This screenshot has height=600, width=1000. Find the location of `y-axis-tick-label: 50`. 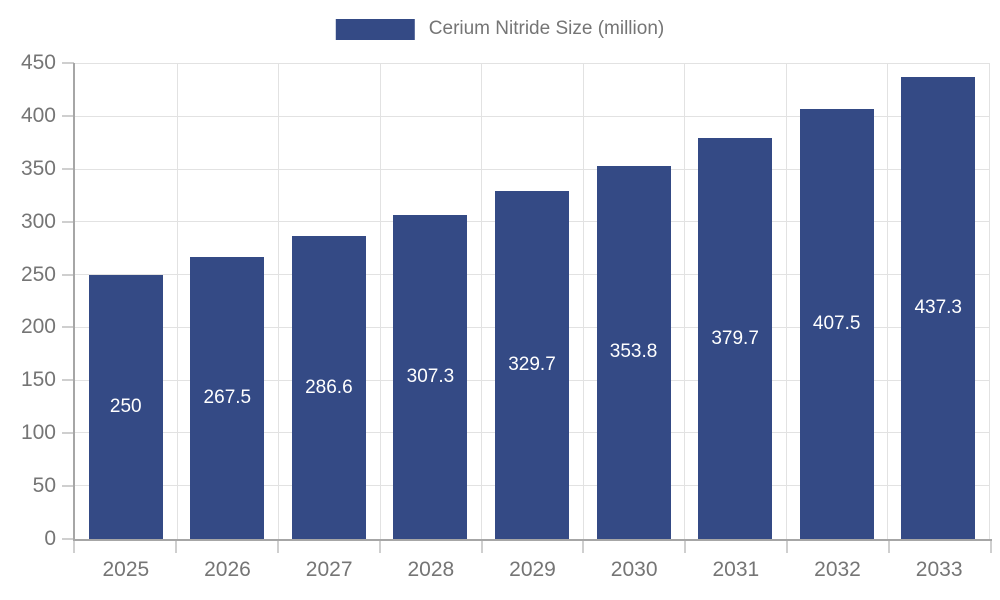

y-axis-tick-label: 50 is located at coordinates (44, 486).